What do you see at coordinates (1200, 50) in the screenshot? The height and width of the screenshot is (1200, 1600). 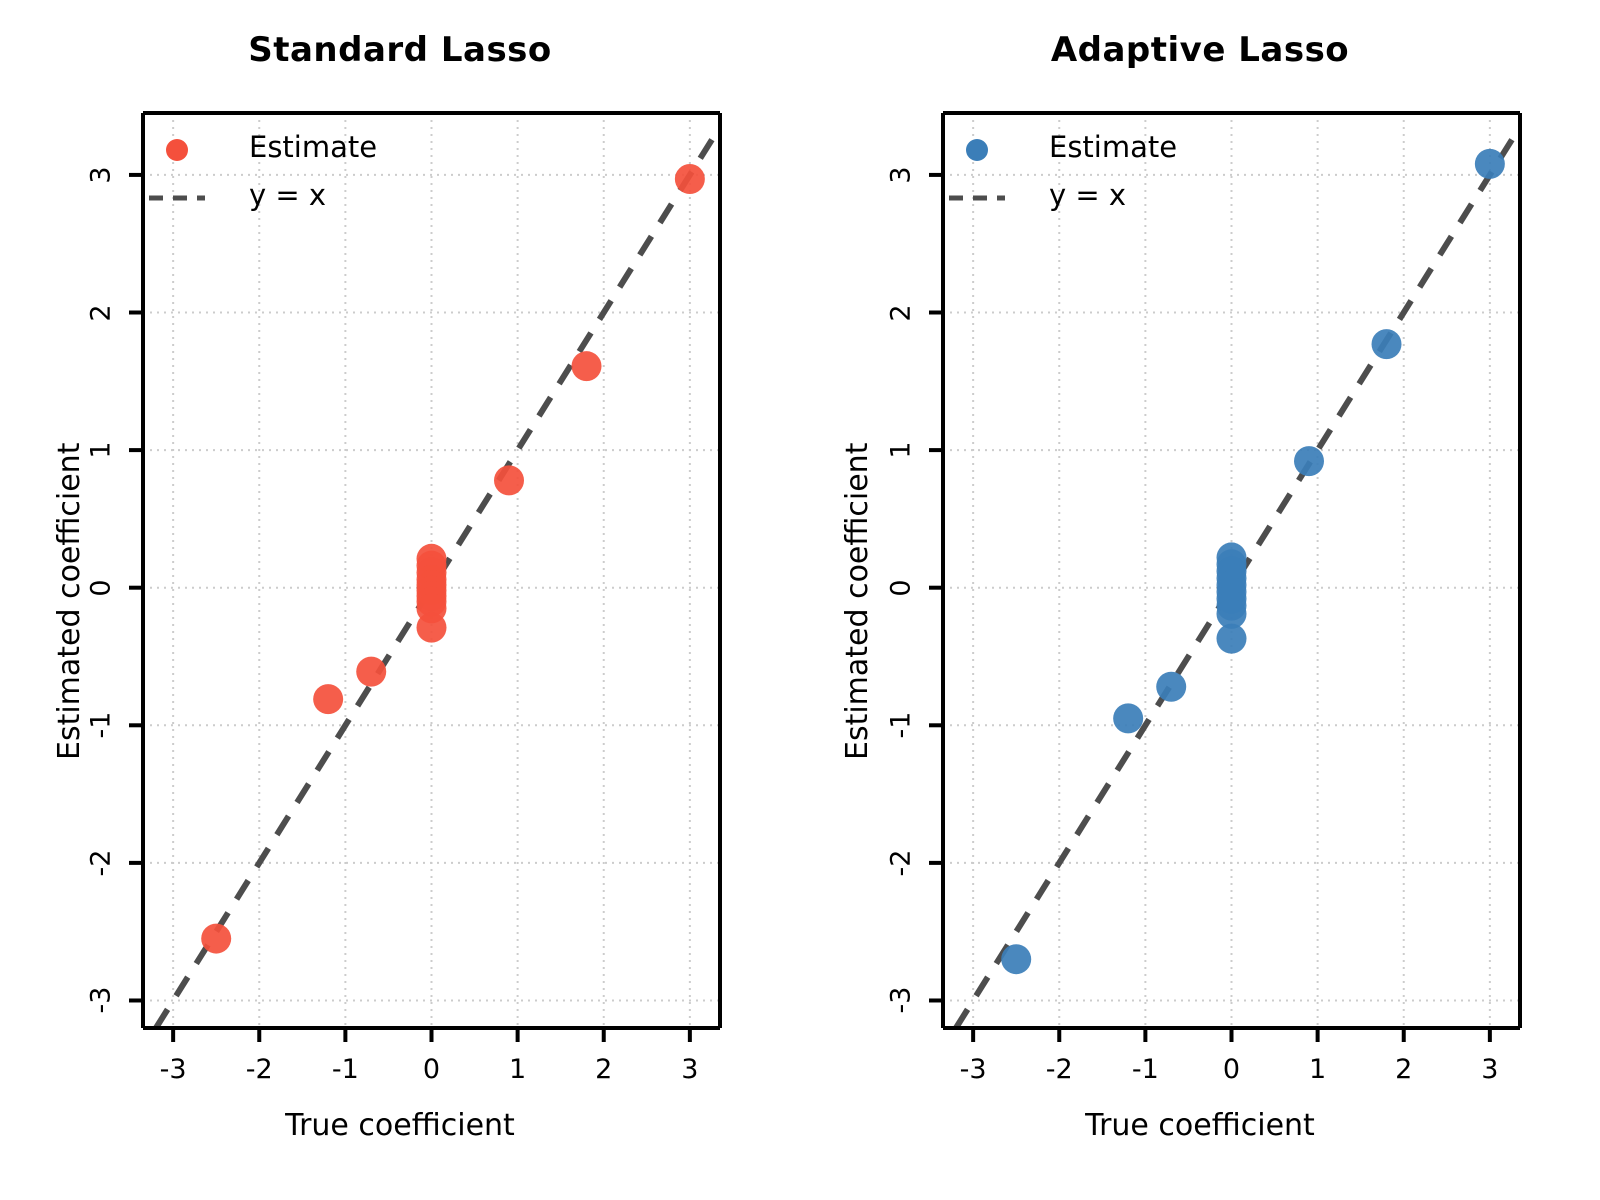 I see `panel-title: Adaptive Lasso` at bounding box center [1200, 50].